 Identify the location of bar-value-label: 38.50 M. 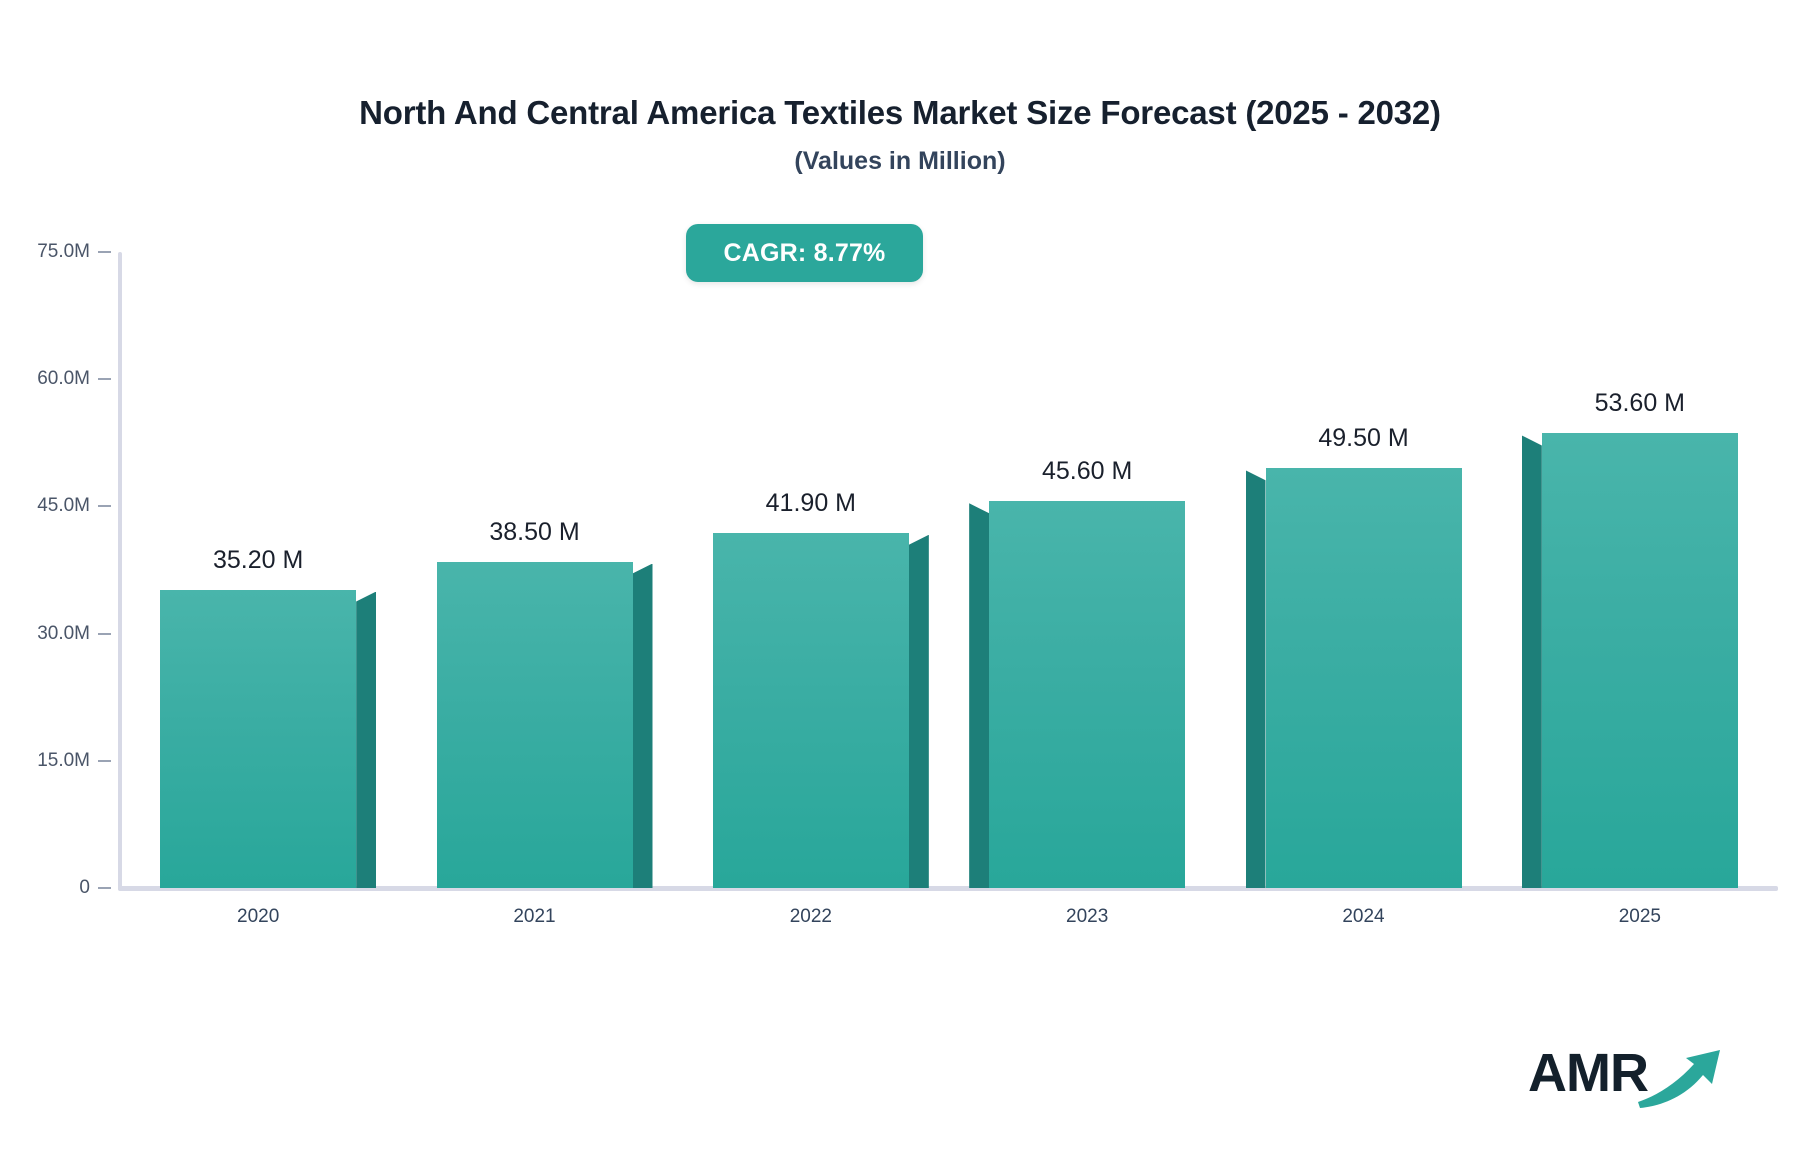
(534, 531).